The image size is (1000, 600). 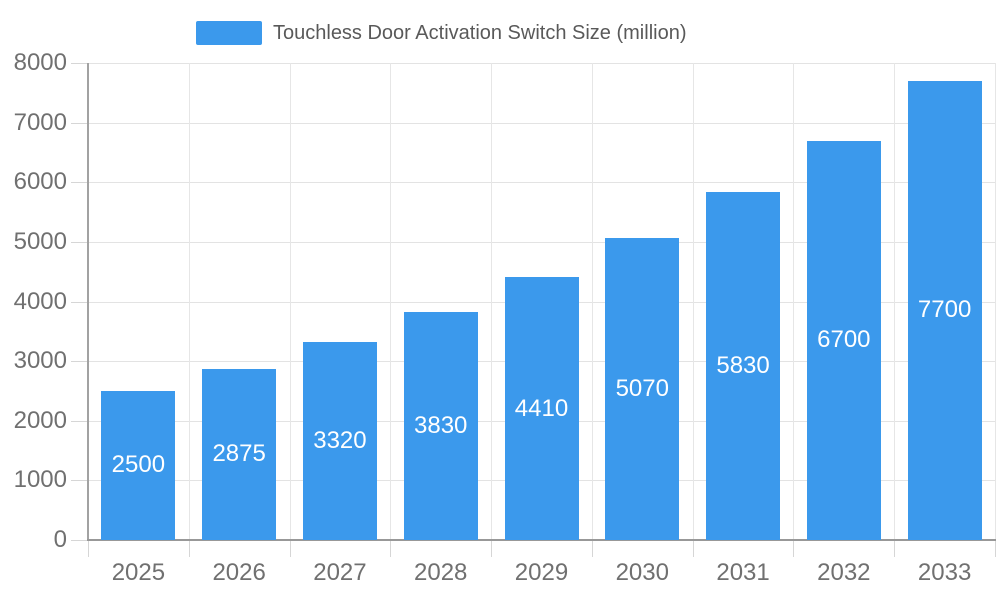 I want to click on bar-value-label: 2875, so click(x=239, y=454).